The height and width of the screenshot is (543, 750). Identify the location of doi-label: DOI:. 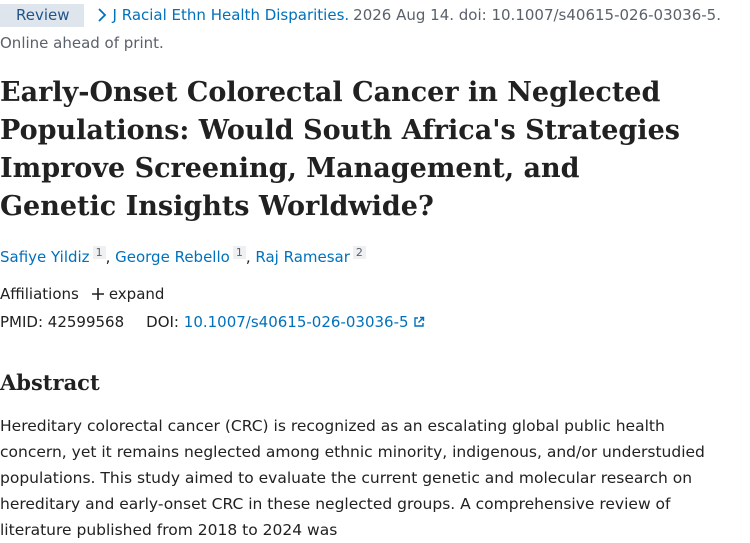
(162, 322).